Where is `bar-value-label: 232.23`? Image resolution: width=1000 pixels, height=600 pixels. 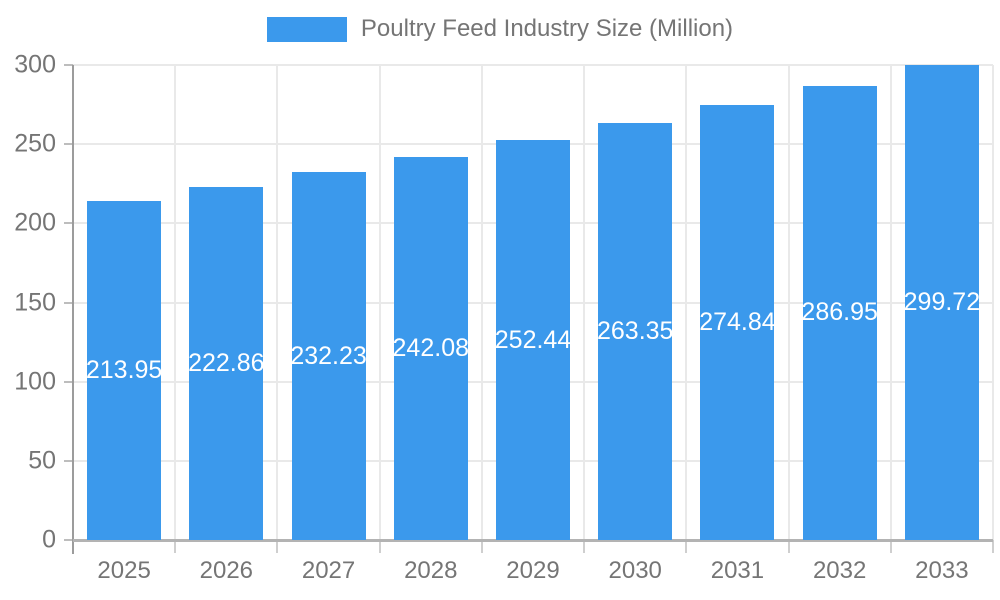
bar-value-label: 232.23 is located at coordinates (328, 355).